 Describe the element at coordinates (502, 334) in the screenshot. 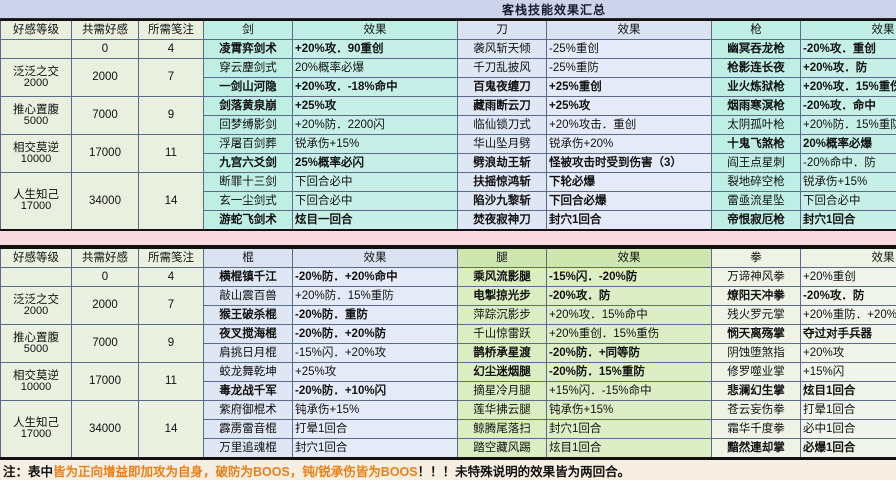

I see `skill-name-cell: 千山惊雷跃` at that location.